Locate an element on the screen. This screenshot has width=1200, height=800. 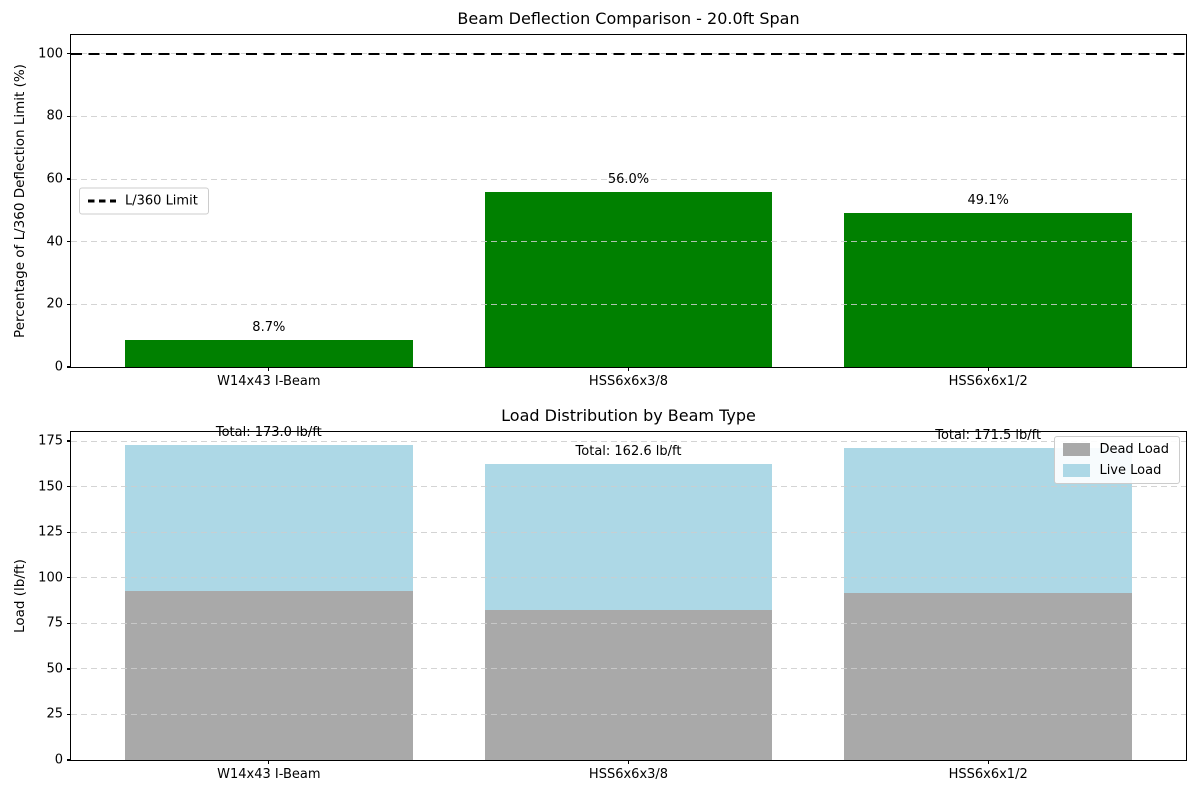
deflection-y-axis-label: Percentage of L/360 Deflection Limit (%) is located at coordinates (20, 201).